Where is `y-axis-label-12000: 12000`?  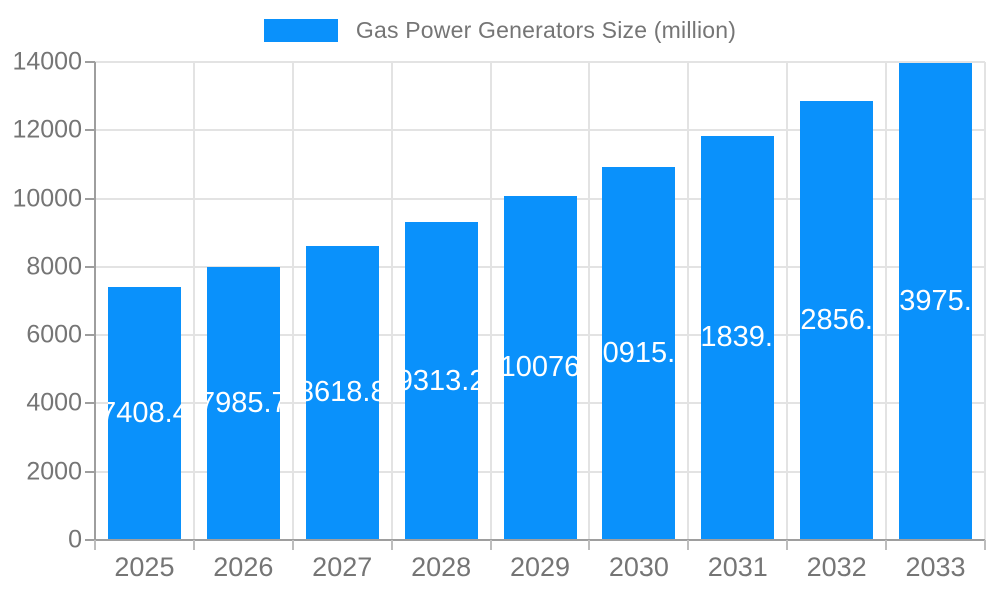
y-axis-label-12000: 12000 is located at coordinates (47, 129).